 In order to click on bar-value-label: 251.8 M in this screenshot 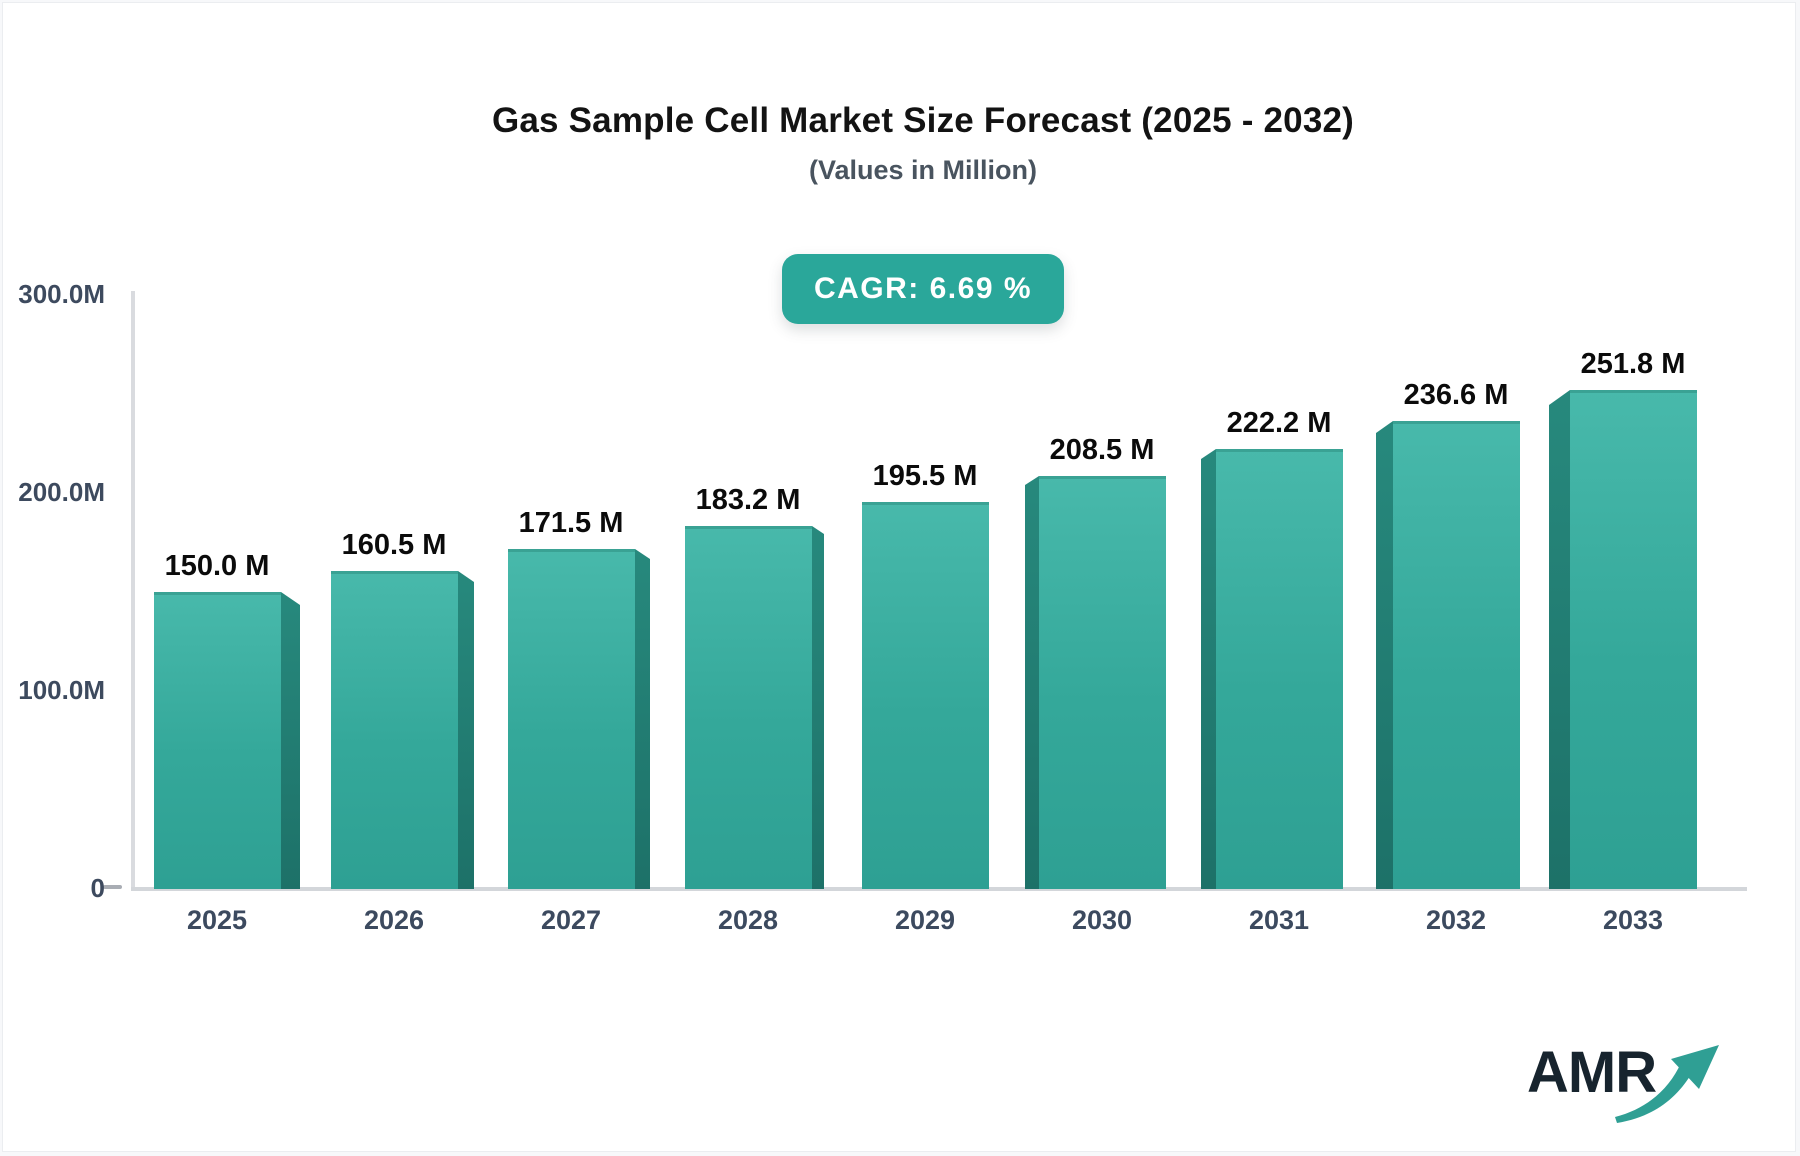, I will do `click(1633, 364)`.